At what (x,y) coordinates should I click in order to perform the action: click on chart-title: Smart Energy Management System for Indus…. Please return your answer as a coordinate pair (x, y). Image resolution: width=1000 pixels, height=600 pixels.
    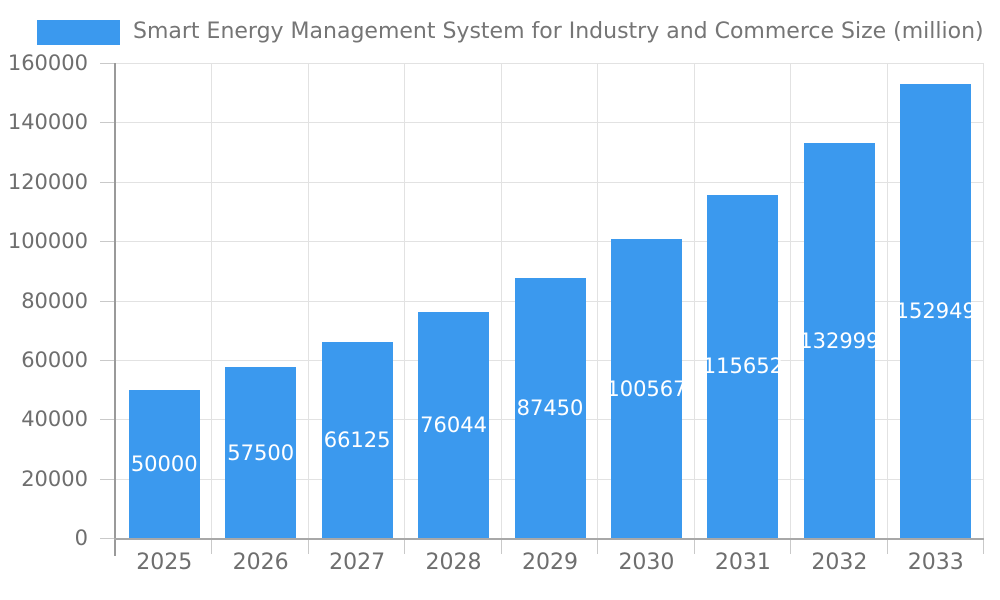
    Looking at the image, I should click on (558, 31).